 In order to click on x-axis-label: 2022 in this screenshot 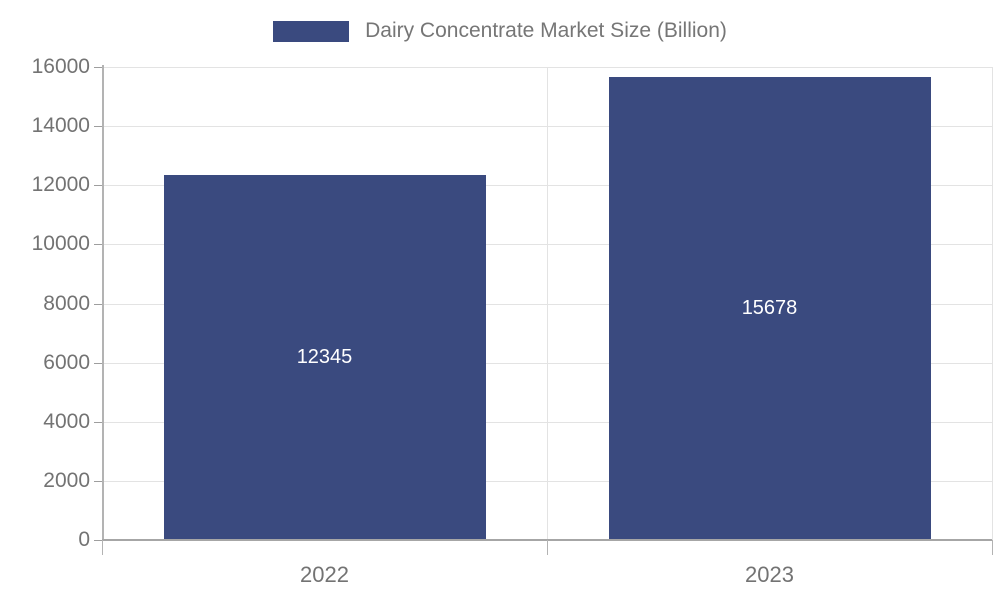, I will do `click(324, 574)`.